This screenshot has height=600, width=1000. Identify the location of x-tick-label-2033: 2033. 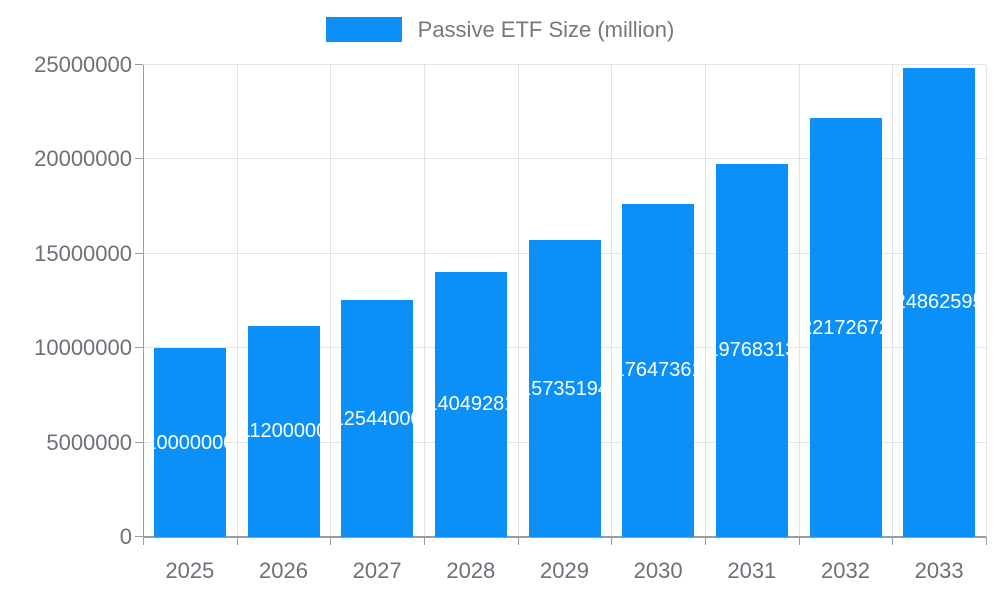
(939, 570).